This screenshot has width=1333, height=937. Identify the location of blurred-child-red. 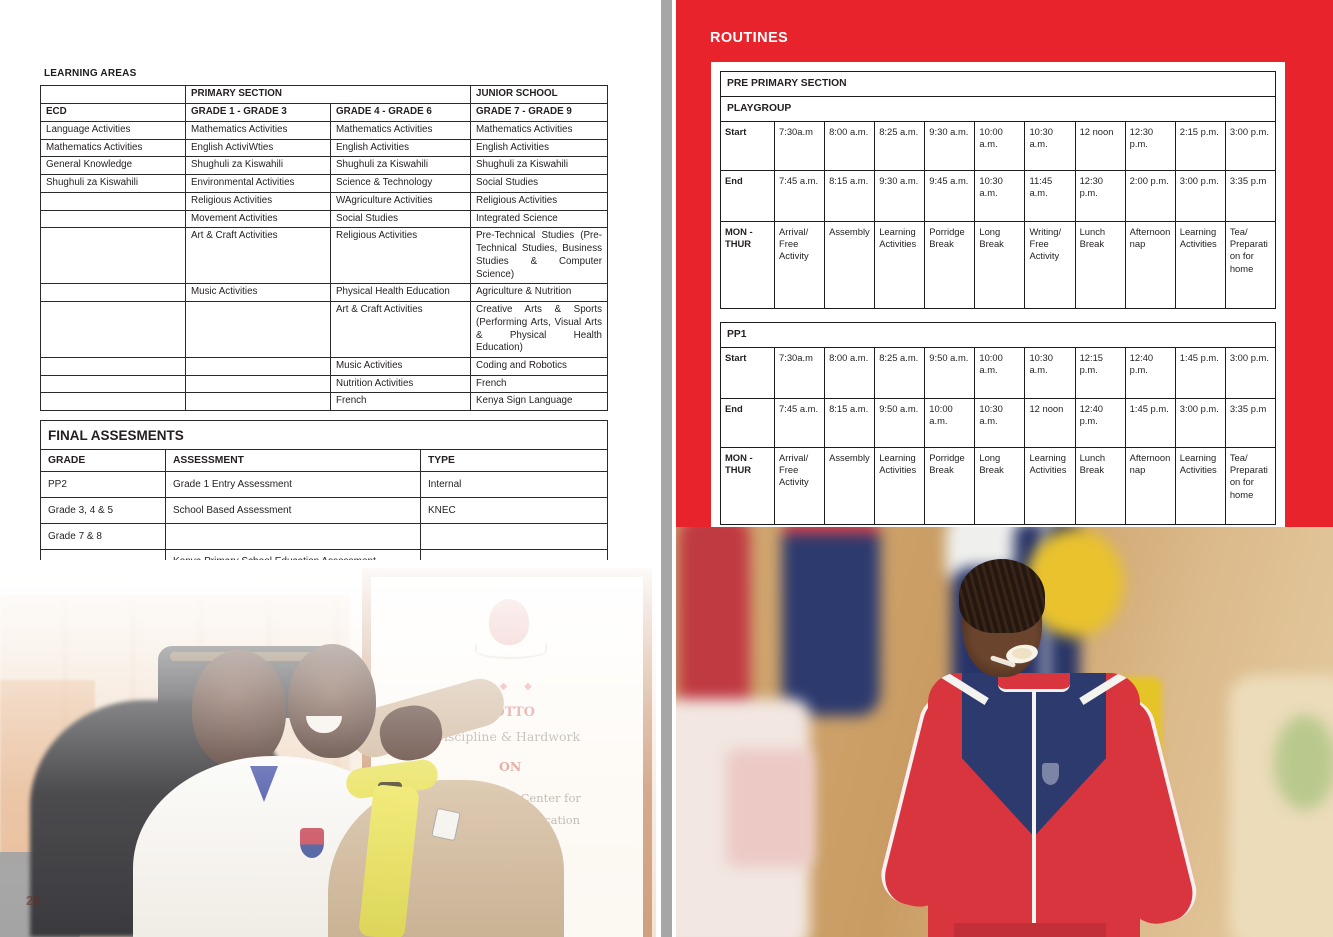
(714, 623).